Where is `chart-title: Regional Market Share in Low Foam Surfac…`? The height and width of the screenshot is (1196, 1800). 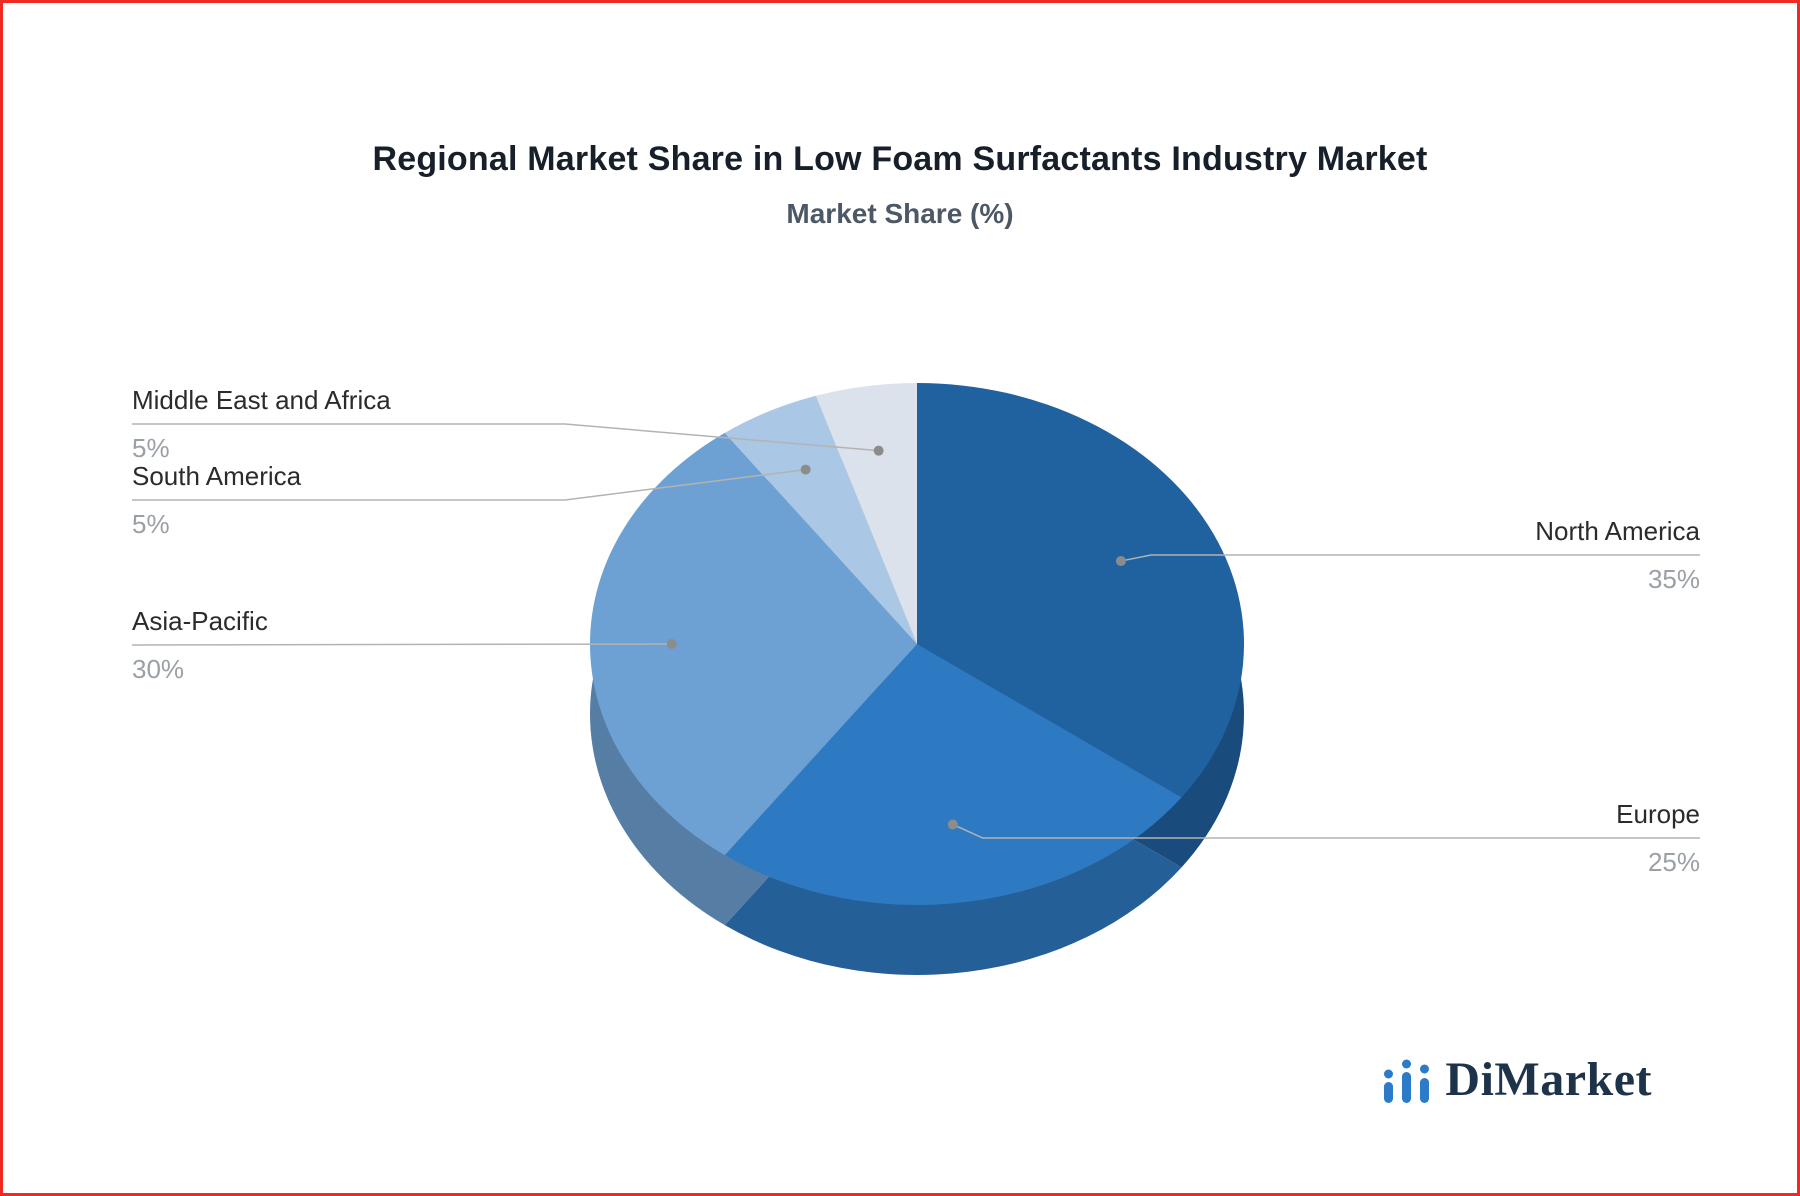
chart-title: Regional Market Share in Low Foam Surfac… is located at coordinates (900, 159).